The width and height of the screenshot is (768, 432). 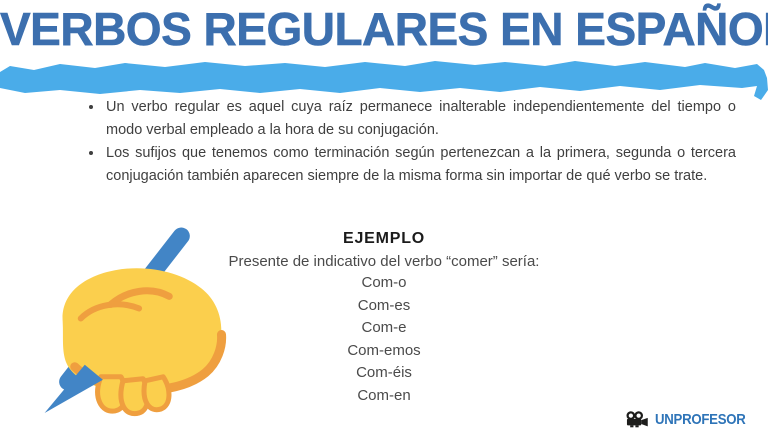 I want to click on unprofesor-logo: UNPROFESOR, so click(x=691, y=419).